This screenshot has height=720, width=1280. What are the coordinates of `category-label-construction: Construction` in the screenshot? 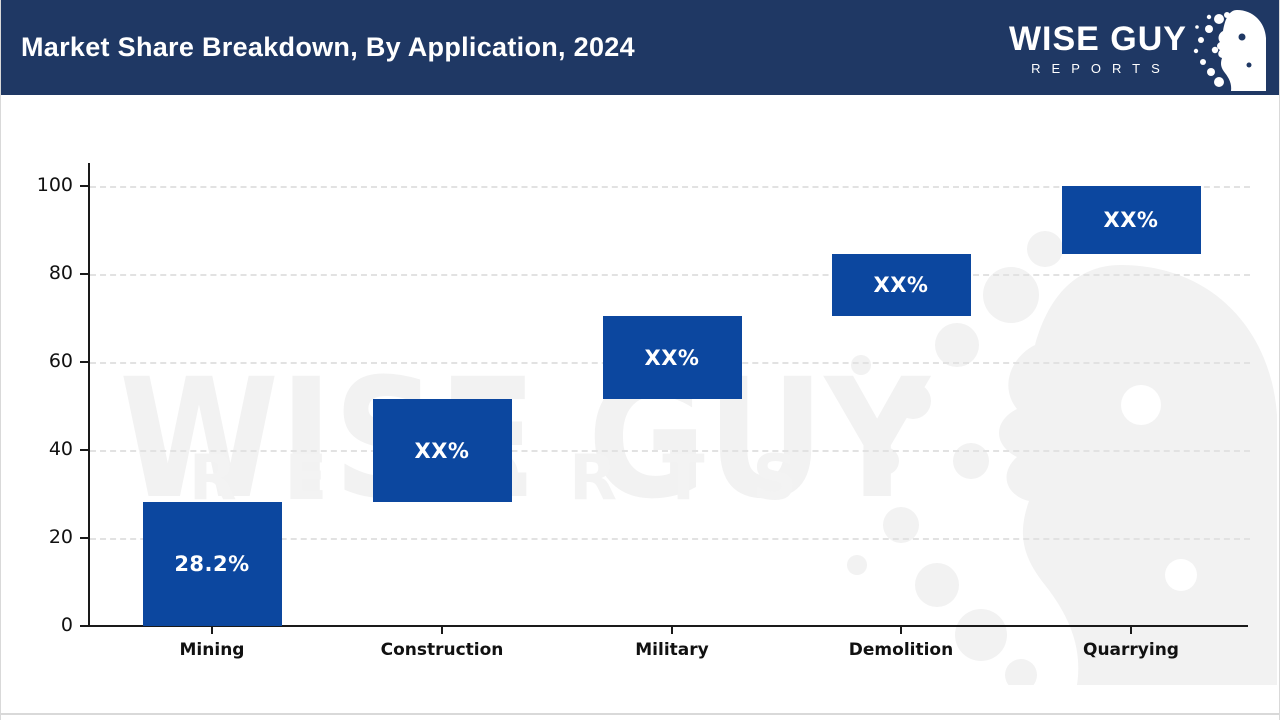 It's located at (442, 650).